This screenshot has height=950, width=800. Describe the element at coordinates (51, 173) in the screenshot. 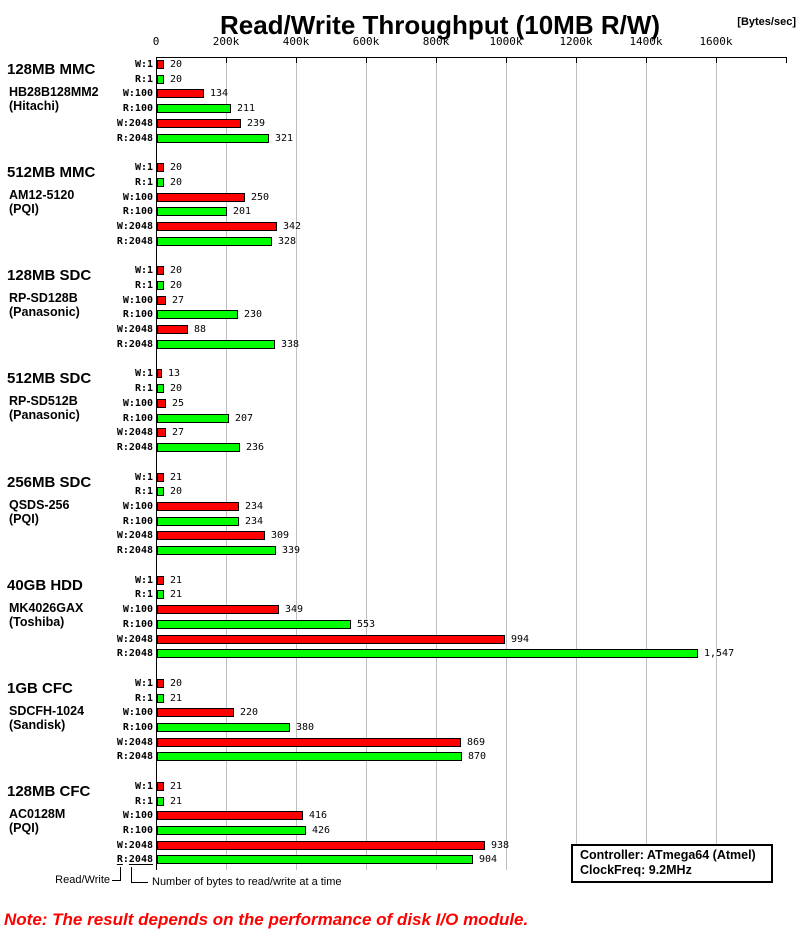

I see `group-label: 512MB MMC` at that location.